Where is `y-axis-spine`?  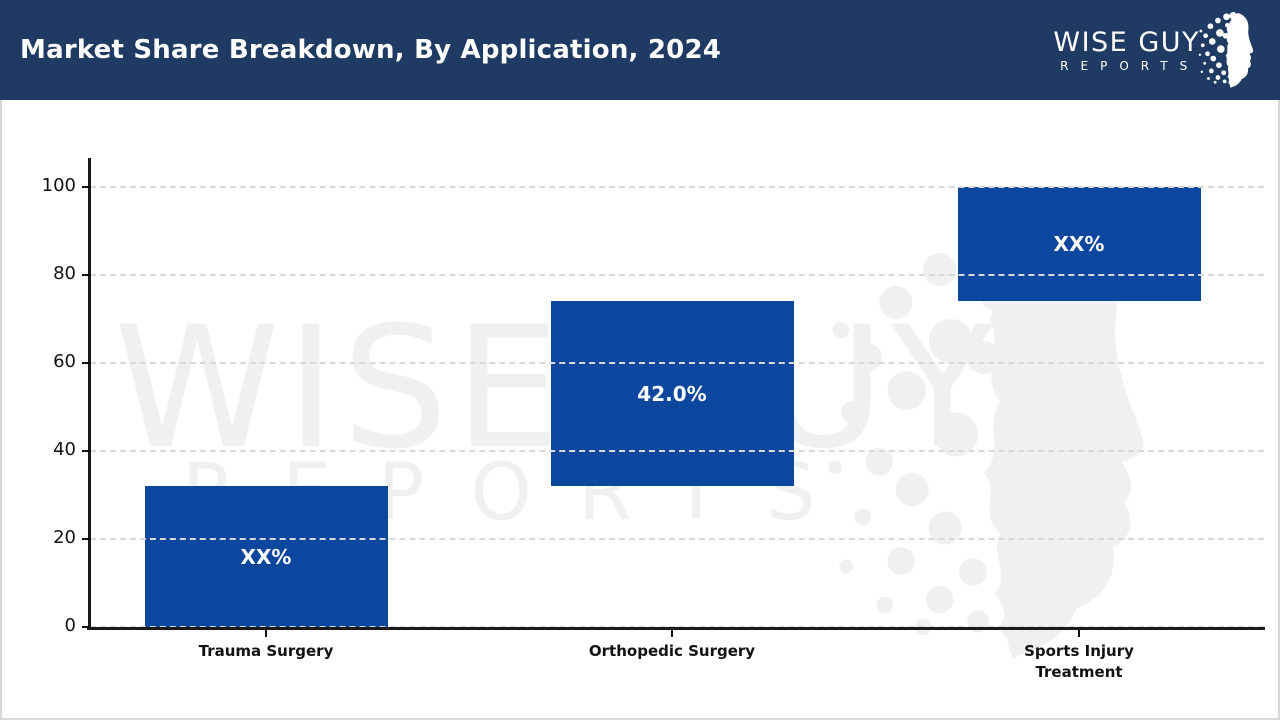 y-axis-spine is located at coordinates (89, 394).